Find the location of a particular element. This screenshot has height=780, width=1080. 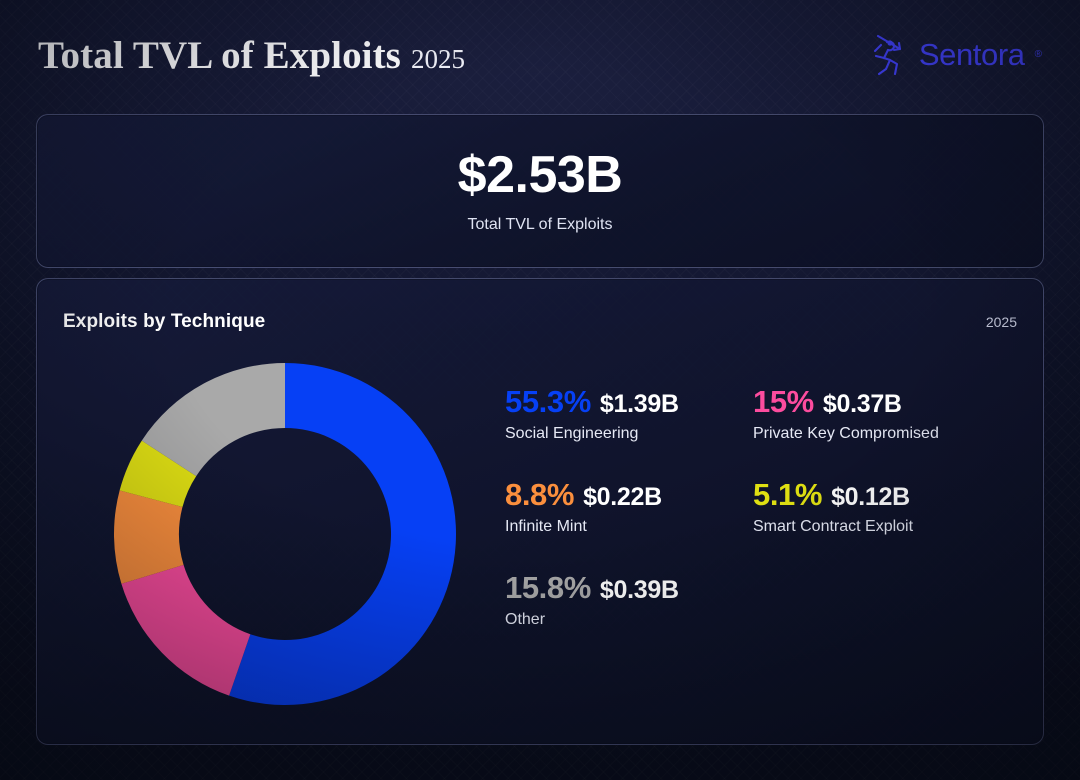

title-group: Total TVL of Exploits 2025 is located at coordinates (251, 52).